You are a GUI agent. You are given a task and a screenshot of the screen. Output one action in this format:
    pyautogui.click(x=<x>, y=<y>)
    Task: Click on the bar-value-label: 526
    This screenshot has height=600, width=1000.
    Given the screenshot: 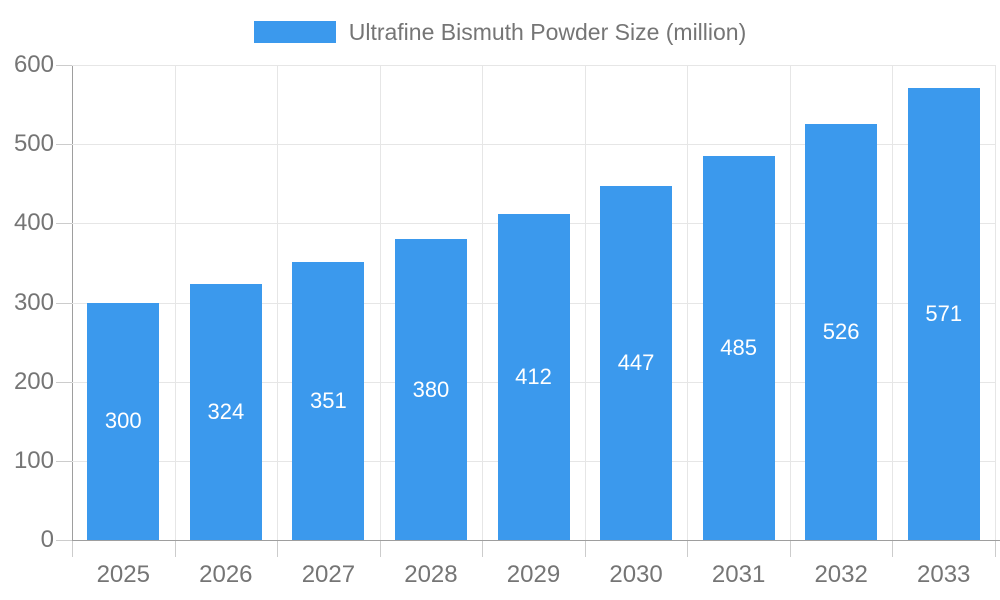 What is the action you would take?
    pyautogui.click(x=841, y=331)
    